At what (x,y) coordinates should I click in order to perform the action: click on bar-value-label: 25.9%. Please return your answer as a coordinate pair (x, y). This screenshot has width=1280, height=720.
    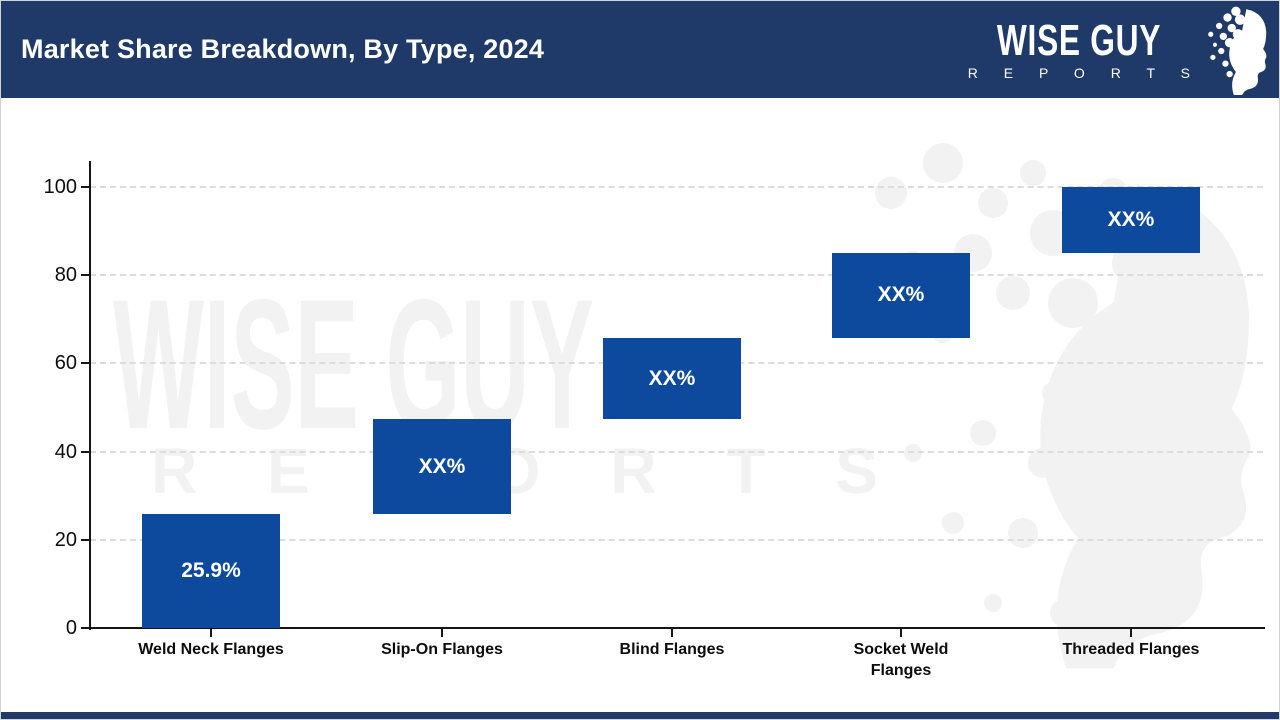
    Looking at the image, I should click on (211, 570).